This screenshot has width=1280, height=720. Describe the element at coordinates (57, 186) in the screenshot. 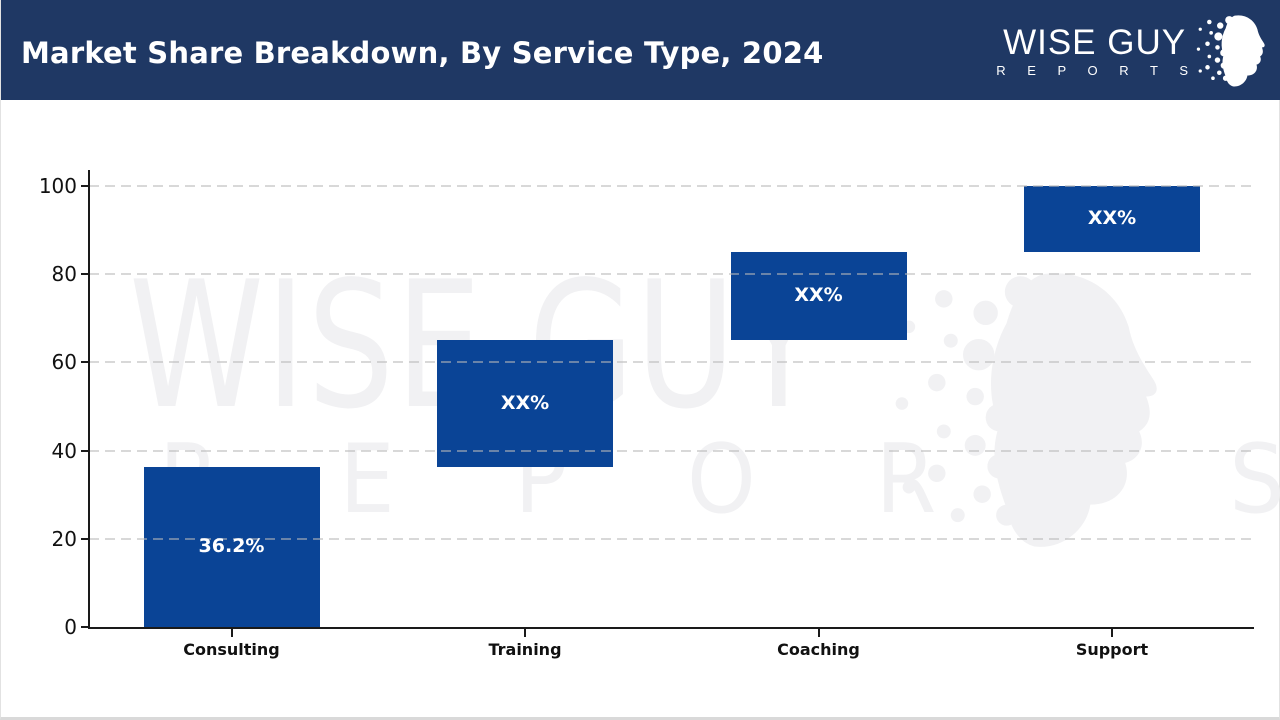

I see `y-tick-label: 100` at that location.